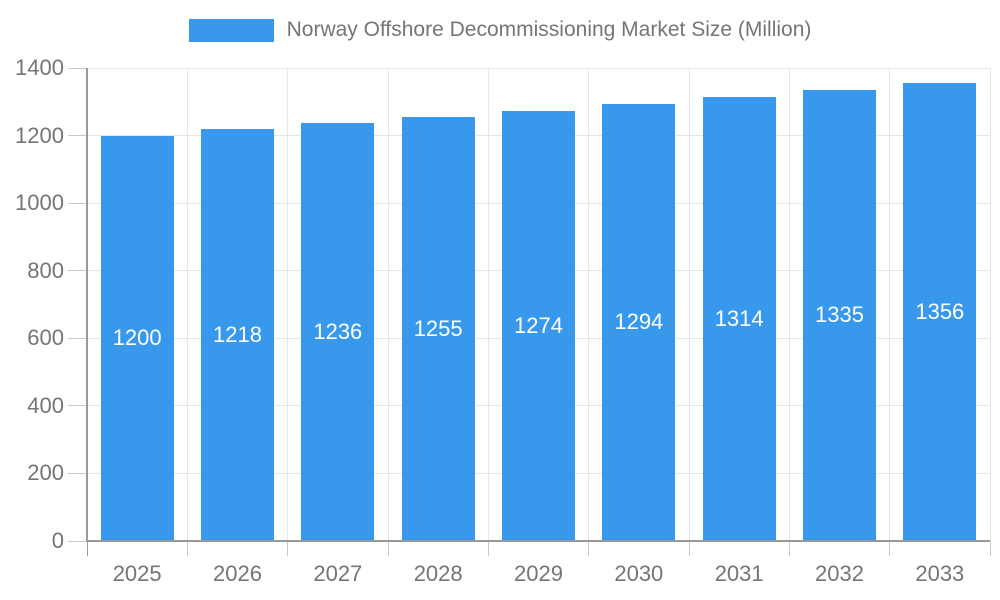  Describe the element at coordinates (45, 473) in the screenshot. I see `y-tick-label: 200` at that location.